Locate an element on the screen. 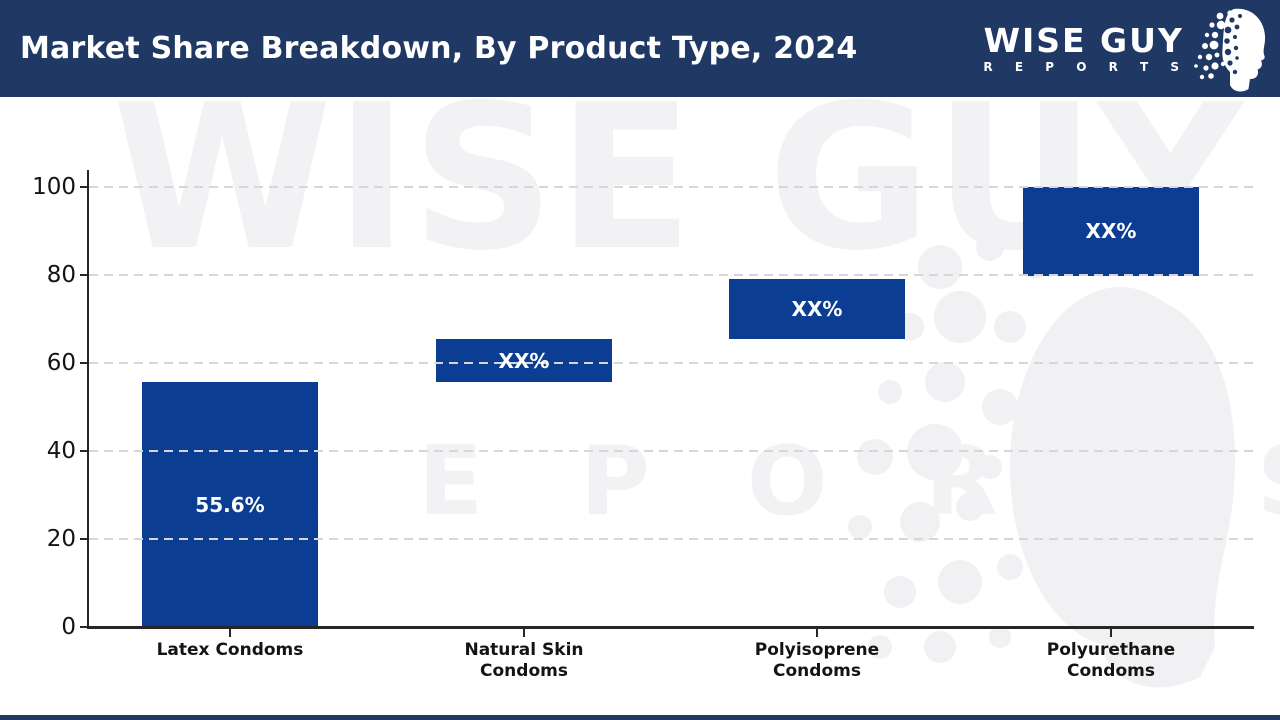 The width and height of the screenshot is (1280, 720). y-tick-label: 0 is located at coordinates (68, 627).